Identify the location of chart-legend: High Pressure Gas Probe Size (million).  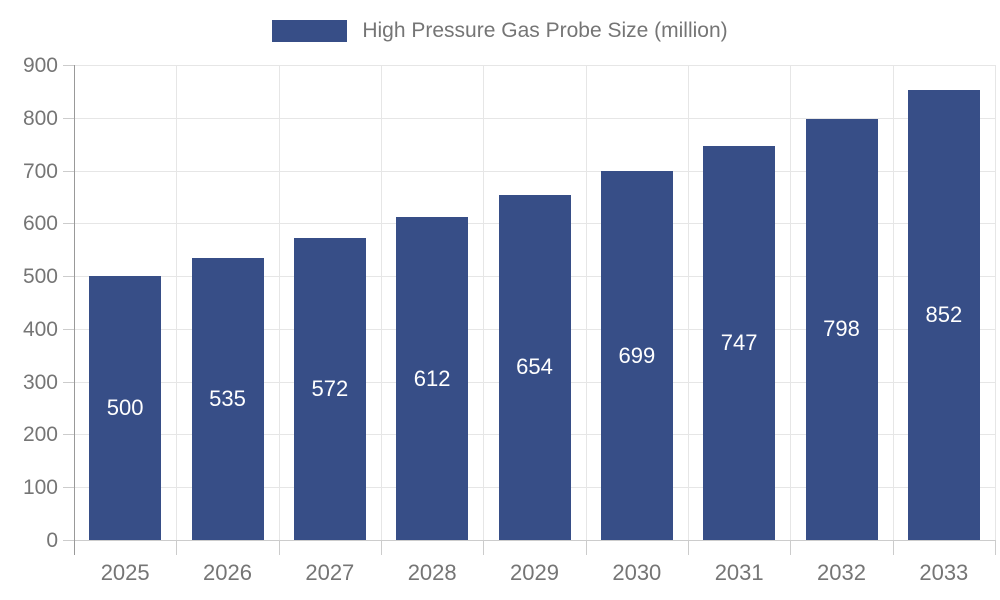
(500, 31).